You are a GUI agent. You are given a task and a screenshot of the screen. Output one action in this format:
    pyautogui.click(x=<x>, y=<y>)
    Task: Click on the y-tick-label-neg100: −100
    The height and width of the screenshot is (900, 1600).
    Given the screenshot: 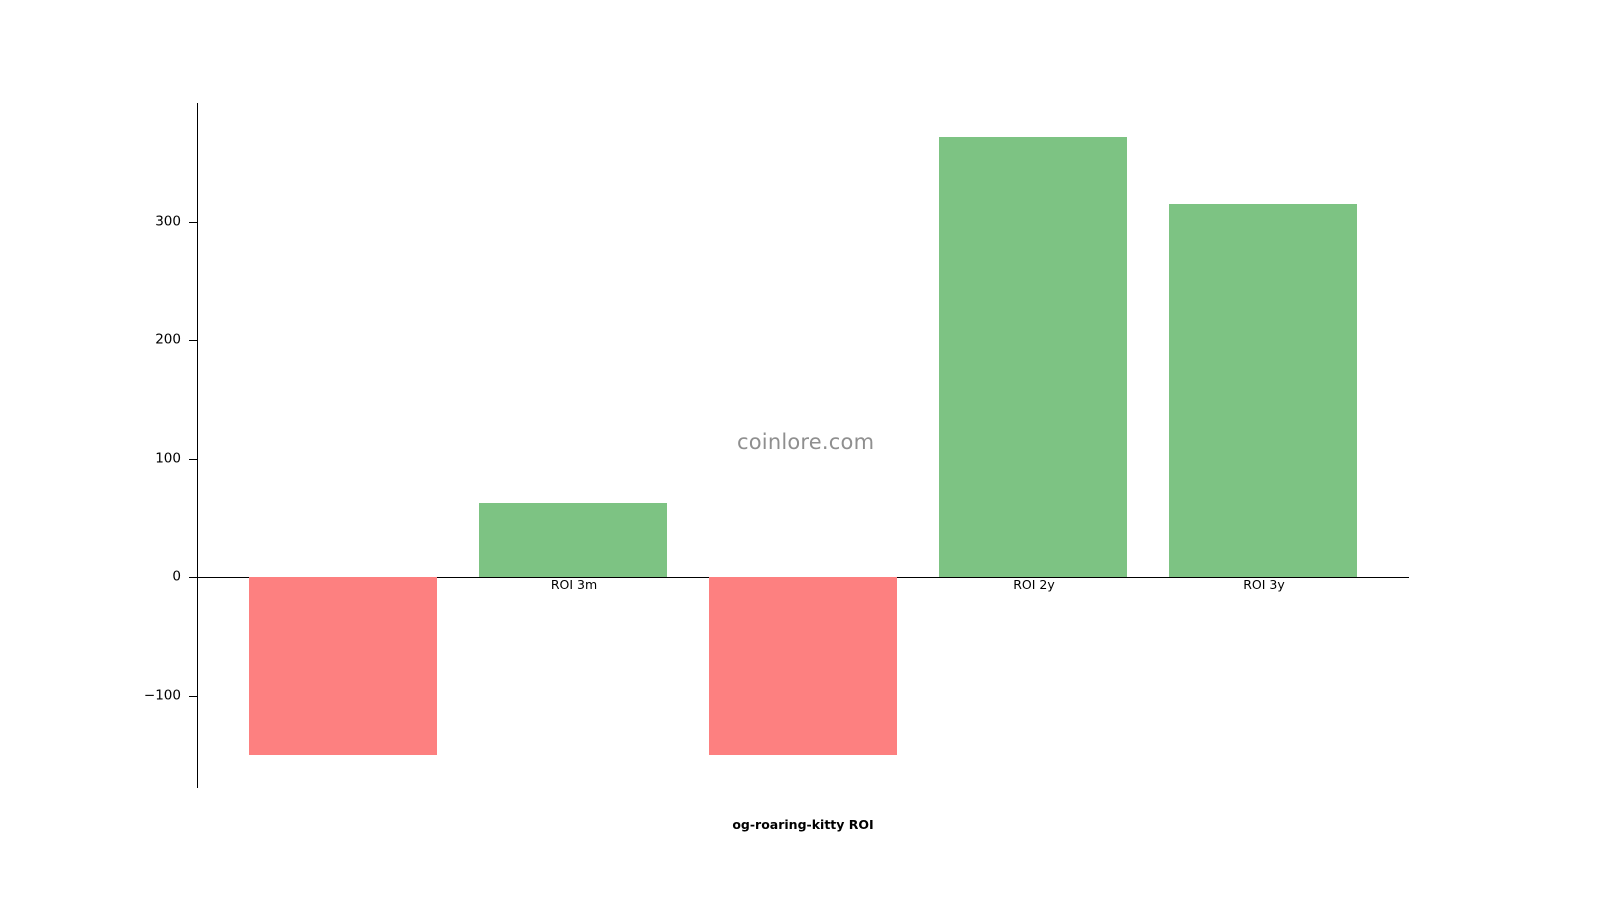 What is the action you would take?
    pyautogui.click(x=162, y=695)
    